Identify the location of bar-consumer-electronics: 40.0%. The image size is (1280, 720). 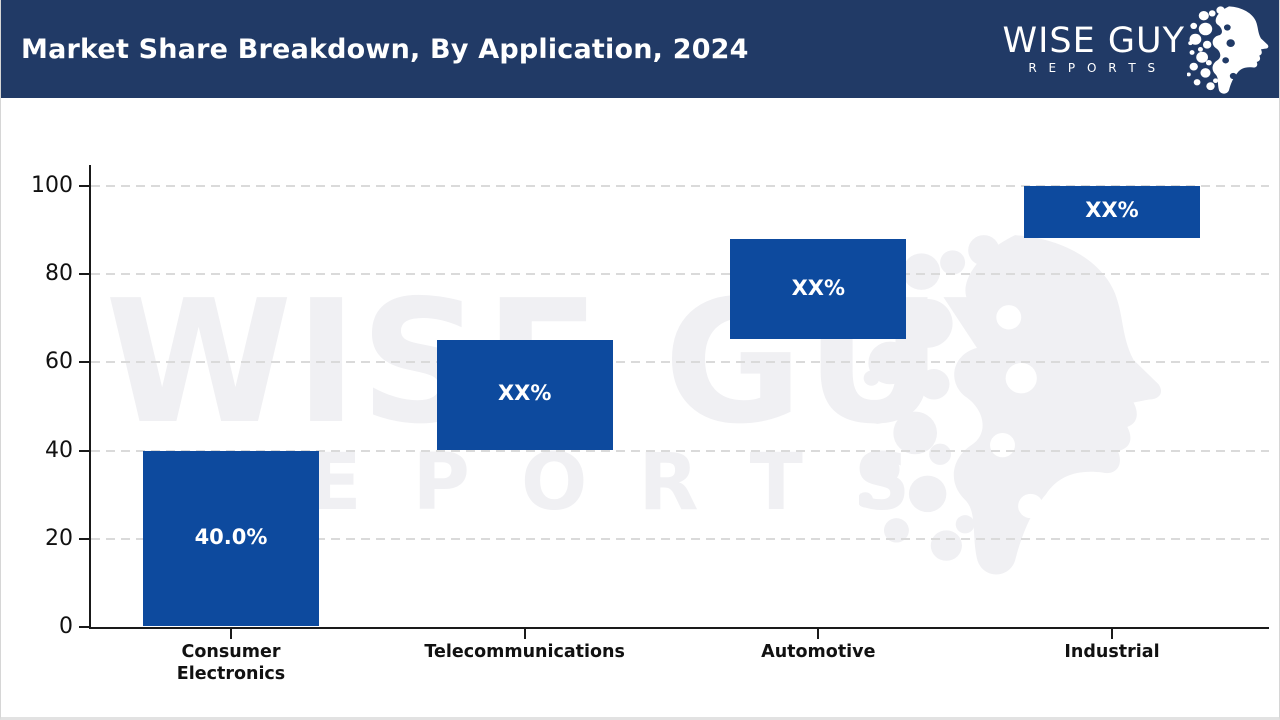
(231, 538).